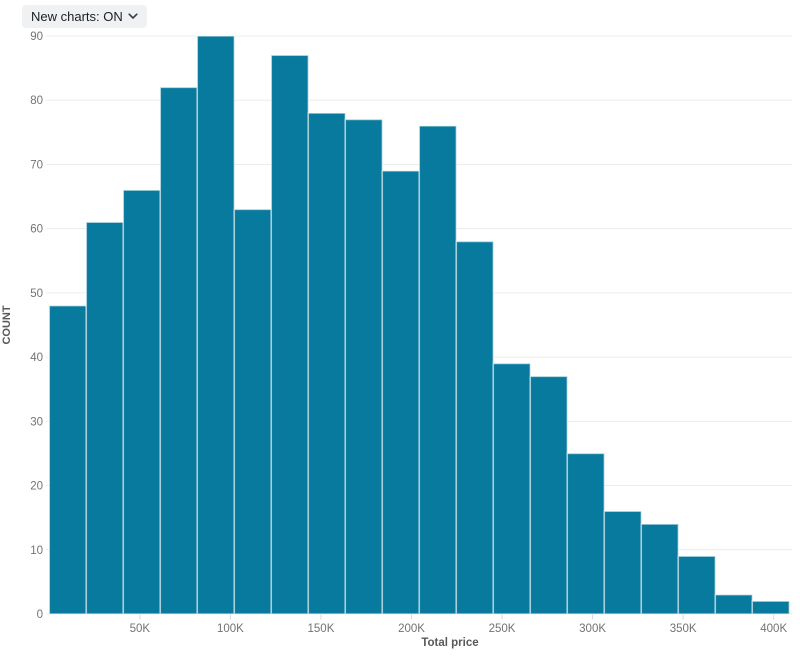  I want to click on x-tick-label: 200K, so click(411, 629).